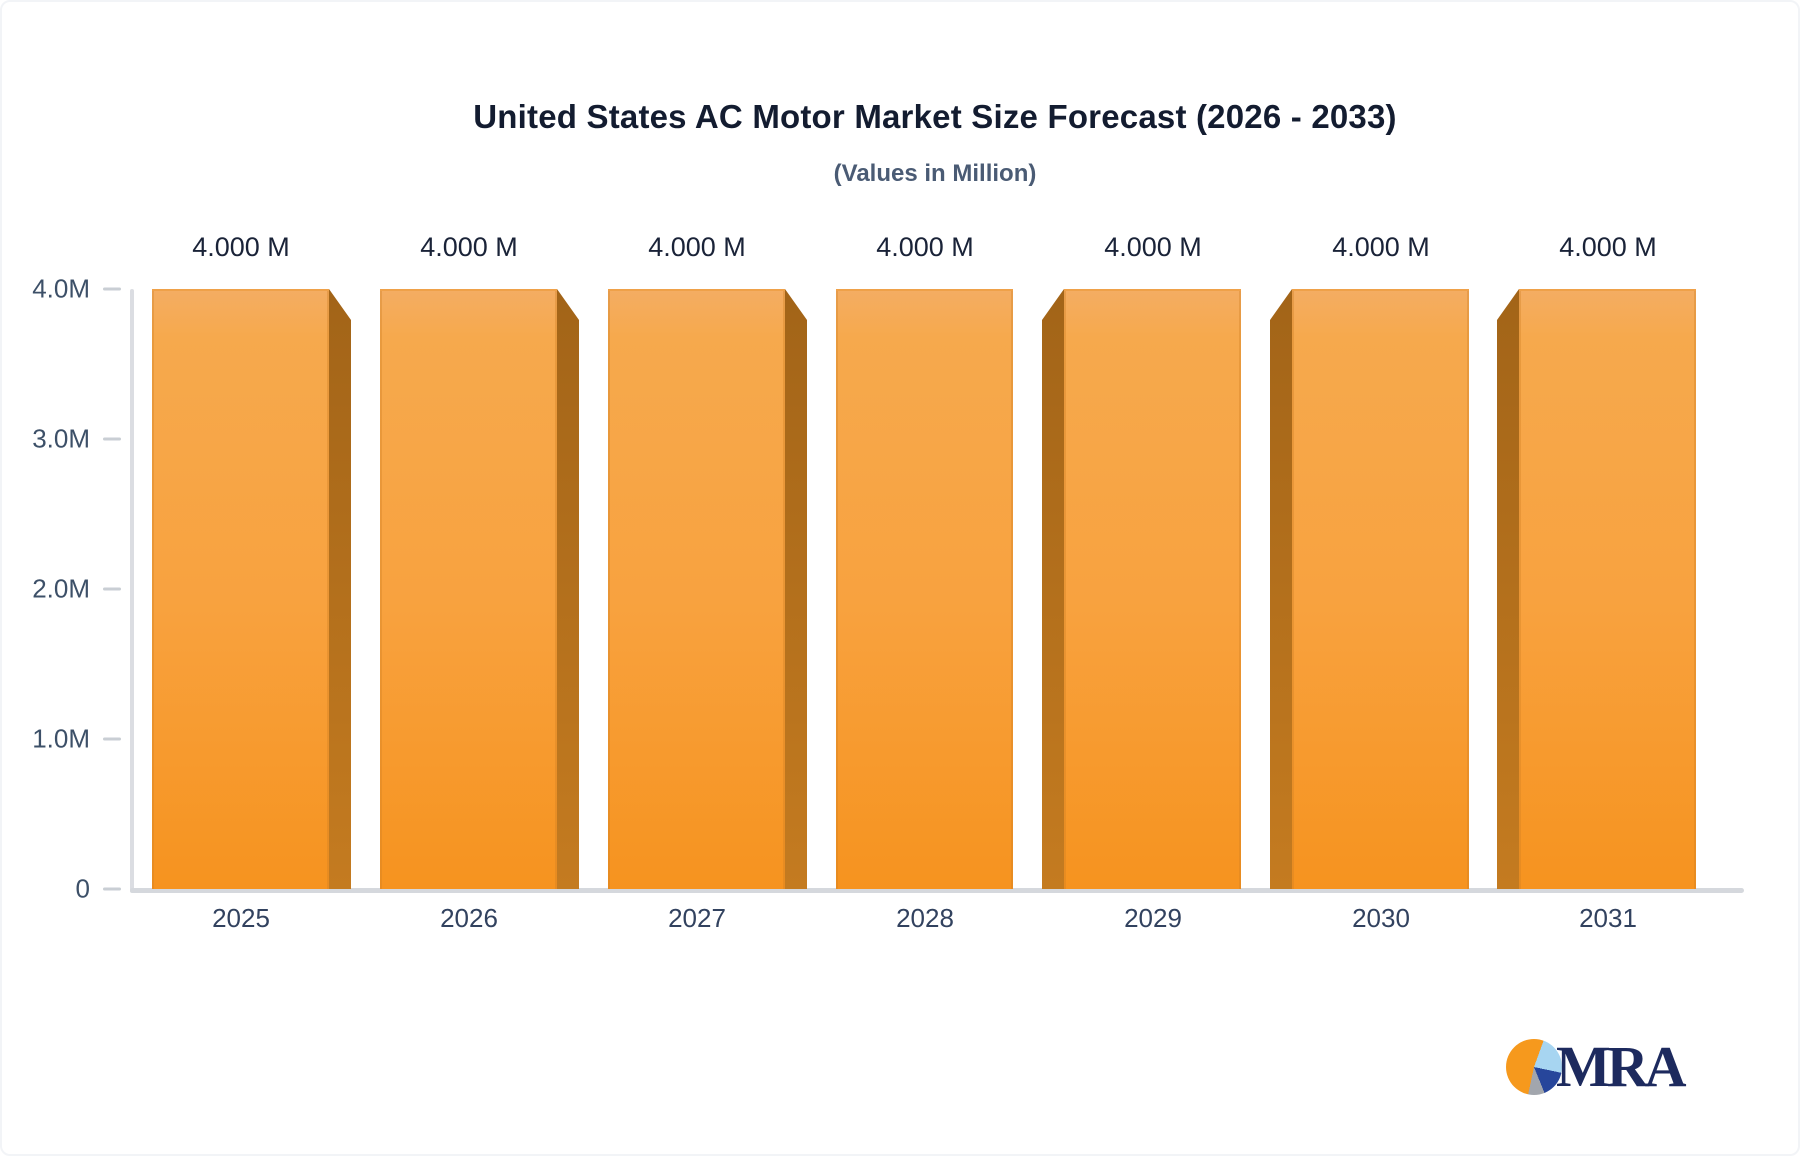 This screenshot has height=1156, width=1800. I want to click on x-tick-label: 2029, so click(1153, 918).